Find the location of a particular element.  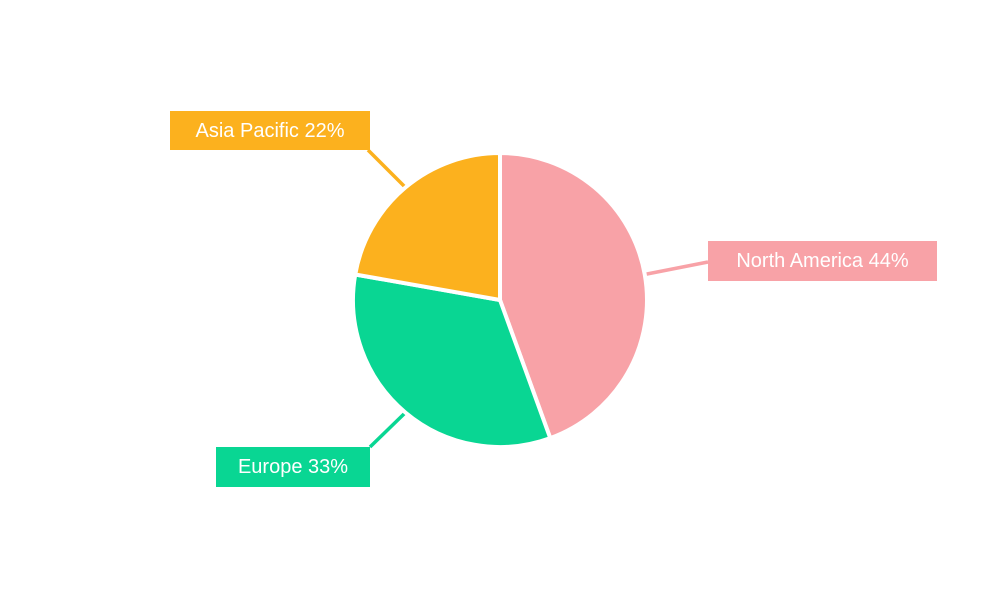

callout-label-asia-pacific: Asia Pacific 22% is located at coordinates (270, 130).